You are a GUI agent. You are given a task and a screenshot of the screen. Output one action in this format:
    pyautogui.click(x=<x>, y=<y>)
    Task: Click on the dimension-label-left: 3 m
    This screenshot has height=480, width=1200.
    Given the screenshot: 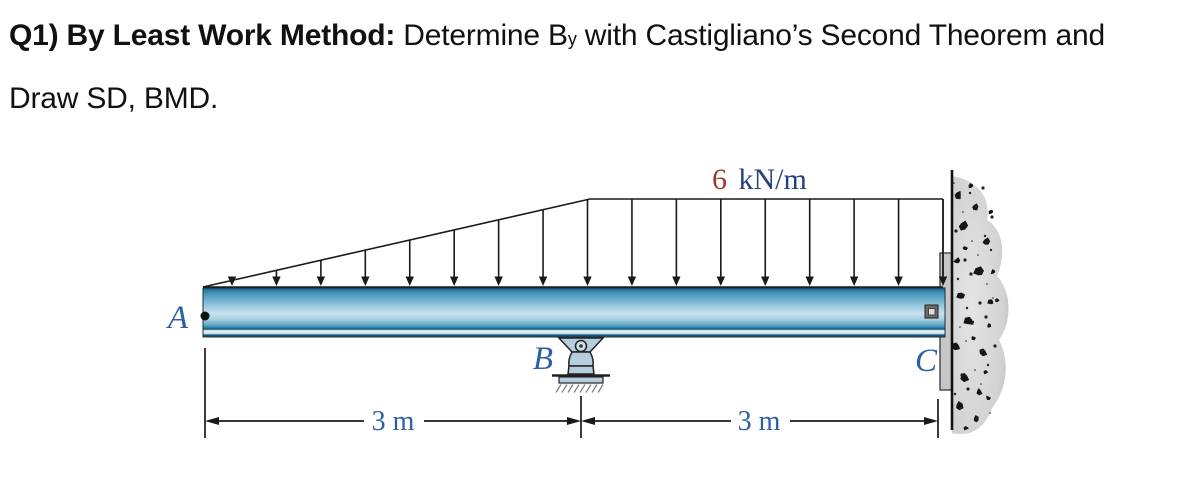 What is the action you would take?
    pyautogui.click(x=393, y=421)
    